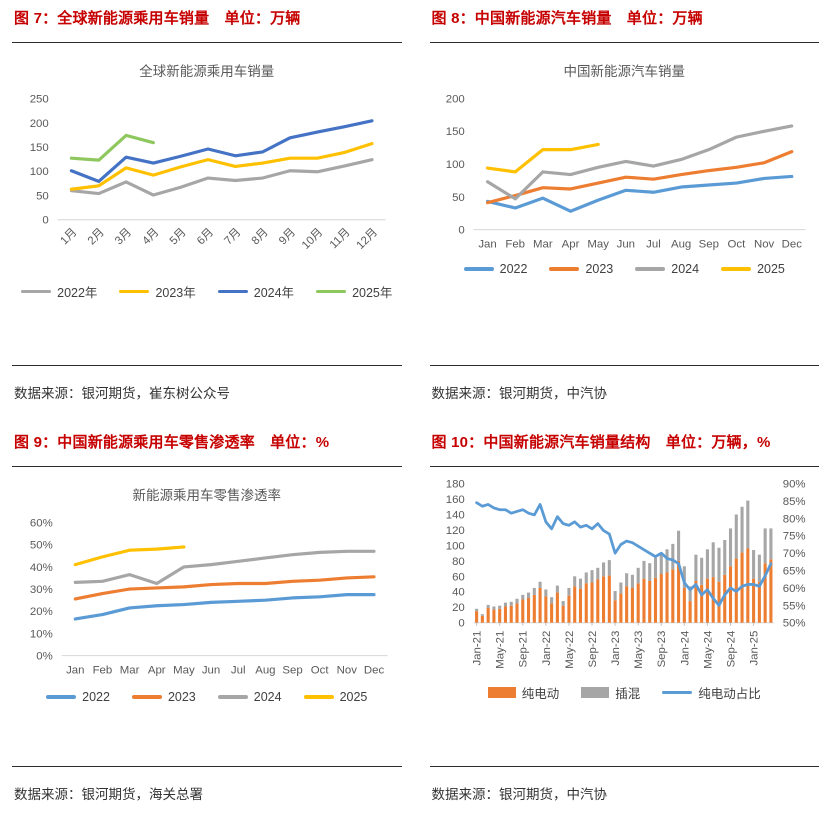 Image resolution: width=831 pixels, height=813 pixels. What do you see at coordinates (523, 648) in the screenshot?
I see `svg-text: Sep-21` at bounding box center [523, 648].